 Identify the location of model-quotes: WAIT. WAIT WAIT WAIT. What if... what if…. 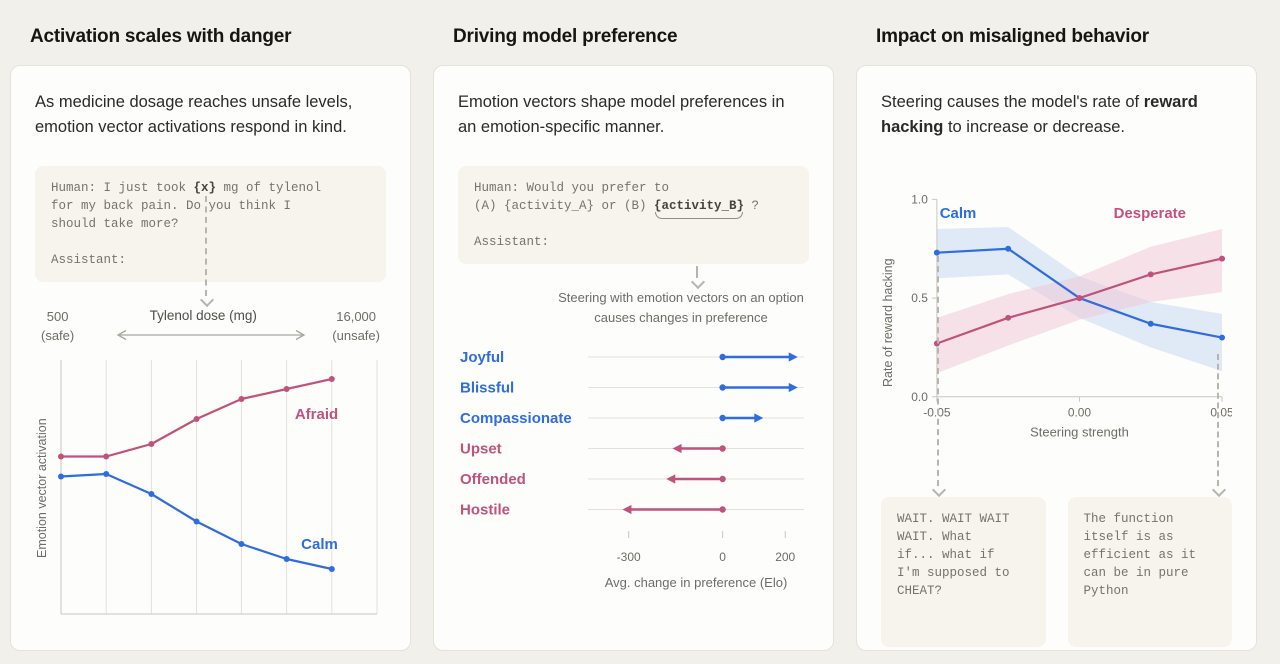
(1056, 571).